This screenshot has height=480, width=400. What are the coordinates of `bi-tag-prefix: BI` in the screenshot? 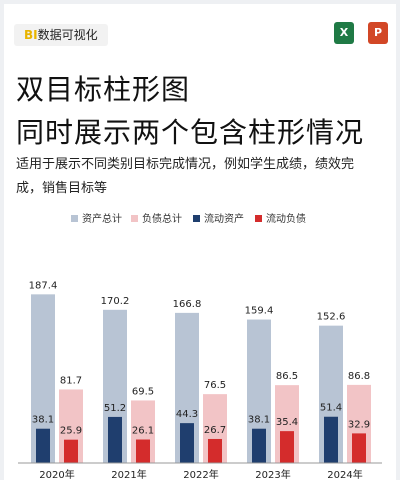 It's located at (31, 35).